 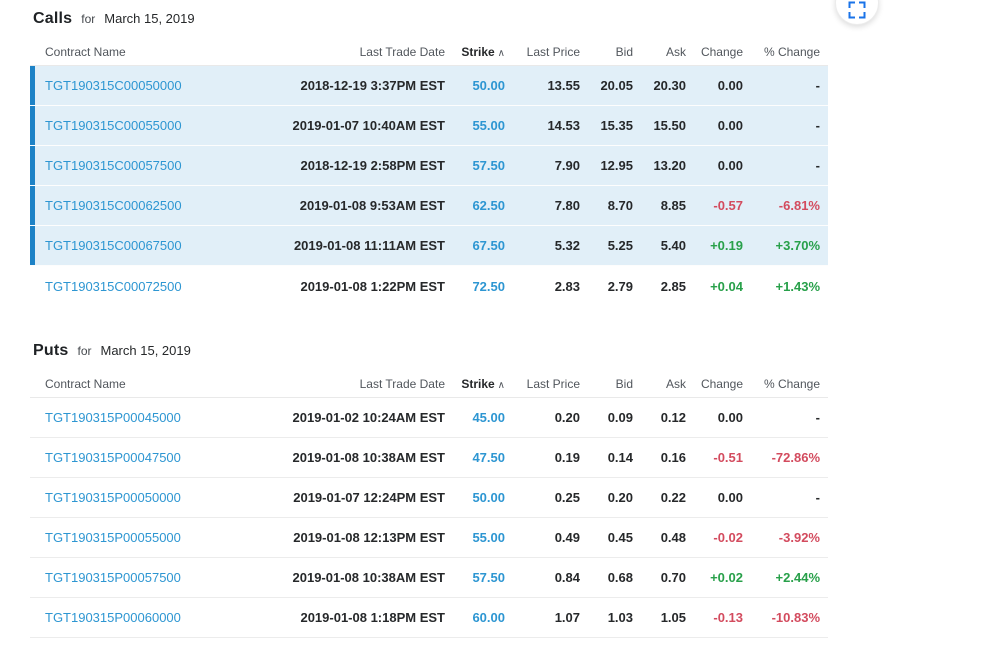 What do you see at coordinates (113, 85) in the screenshot?
I see `contract-link: TGT190315C00050000` at bounding box center [113, 85].